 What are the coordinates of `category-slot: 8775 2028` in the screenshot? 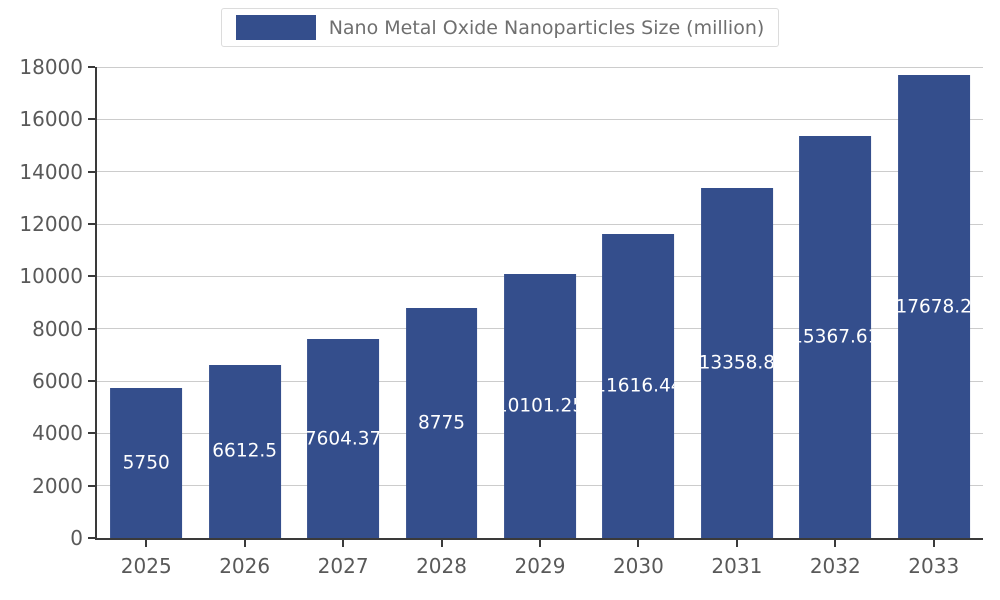 It's located at (441, 322).